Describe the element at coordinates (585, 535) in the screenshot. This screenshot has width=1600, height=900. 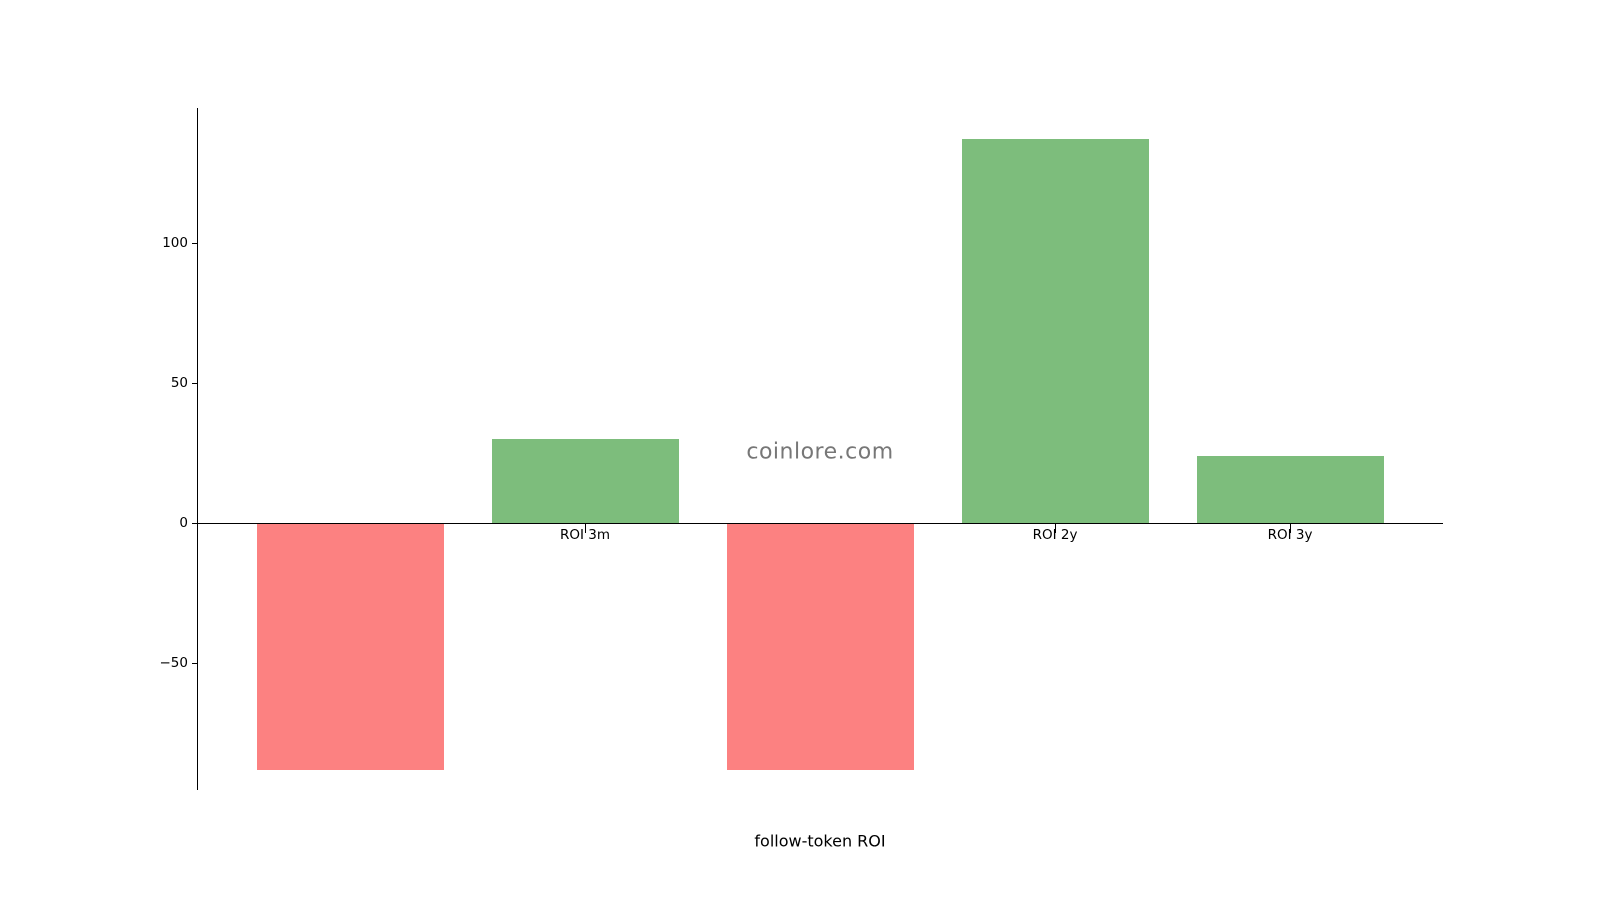
I see `x-axis-label: ROI 3m` at that location.